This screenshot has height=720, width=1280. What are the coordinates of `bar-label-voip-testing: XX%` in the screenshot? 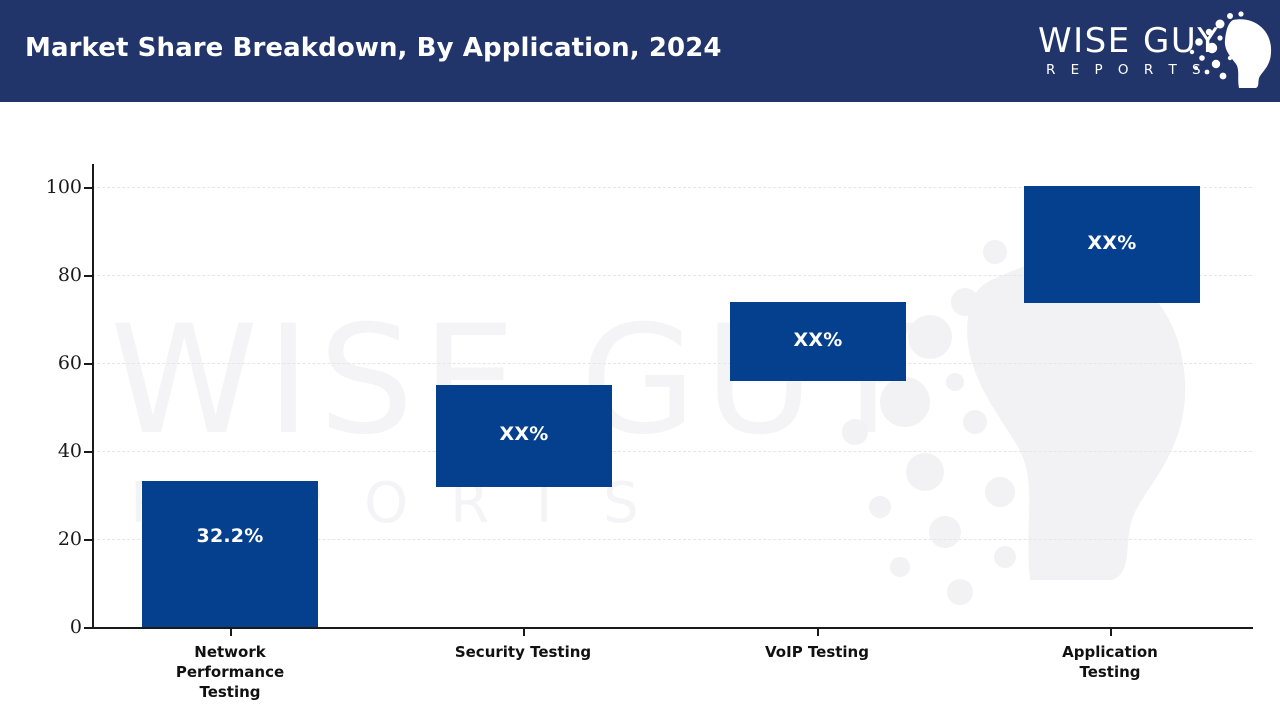 It's located at (818, 340).